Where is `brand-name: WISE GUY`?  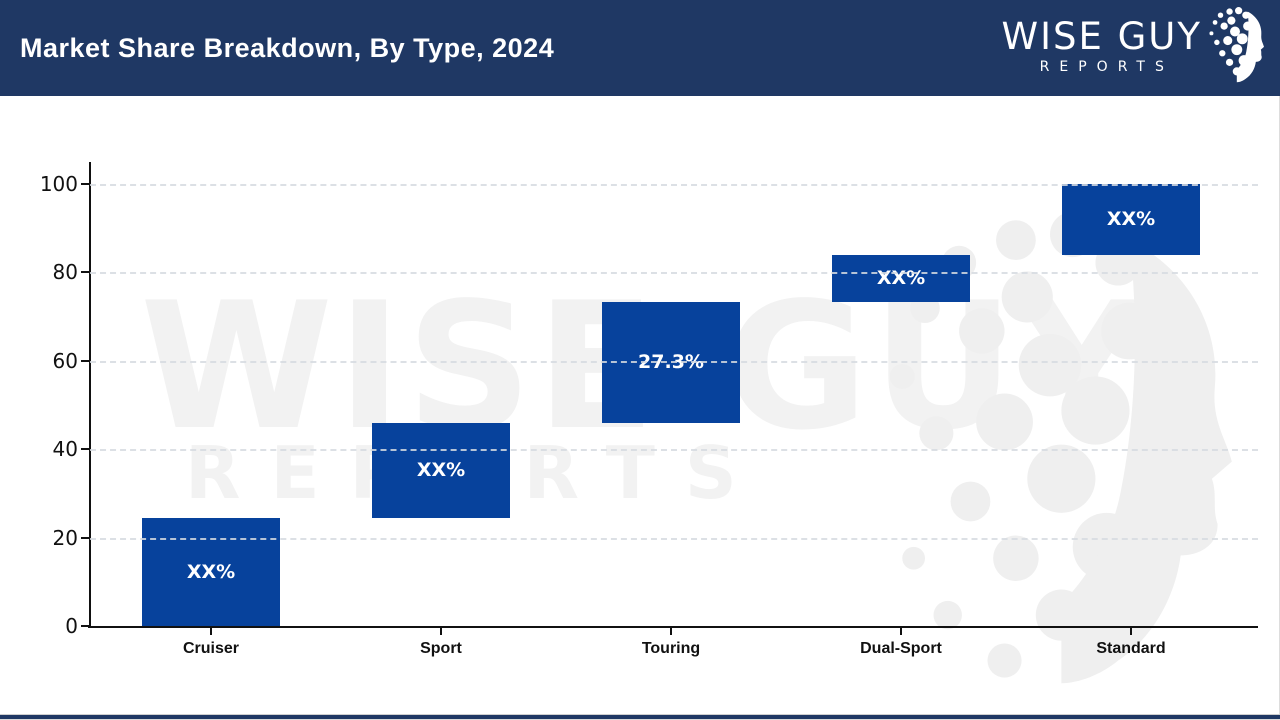 brand-name: WISE GUY is located at coordinates (1101, 37).